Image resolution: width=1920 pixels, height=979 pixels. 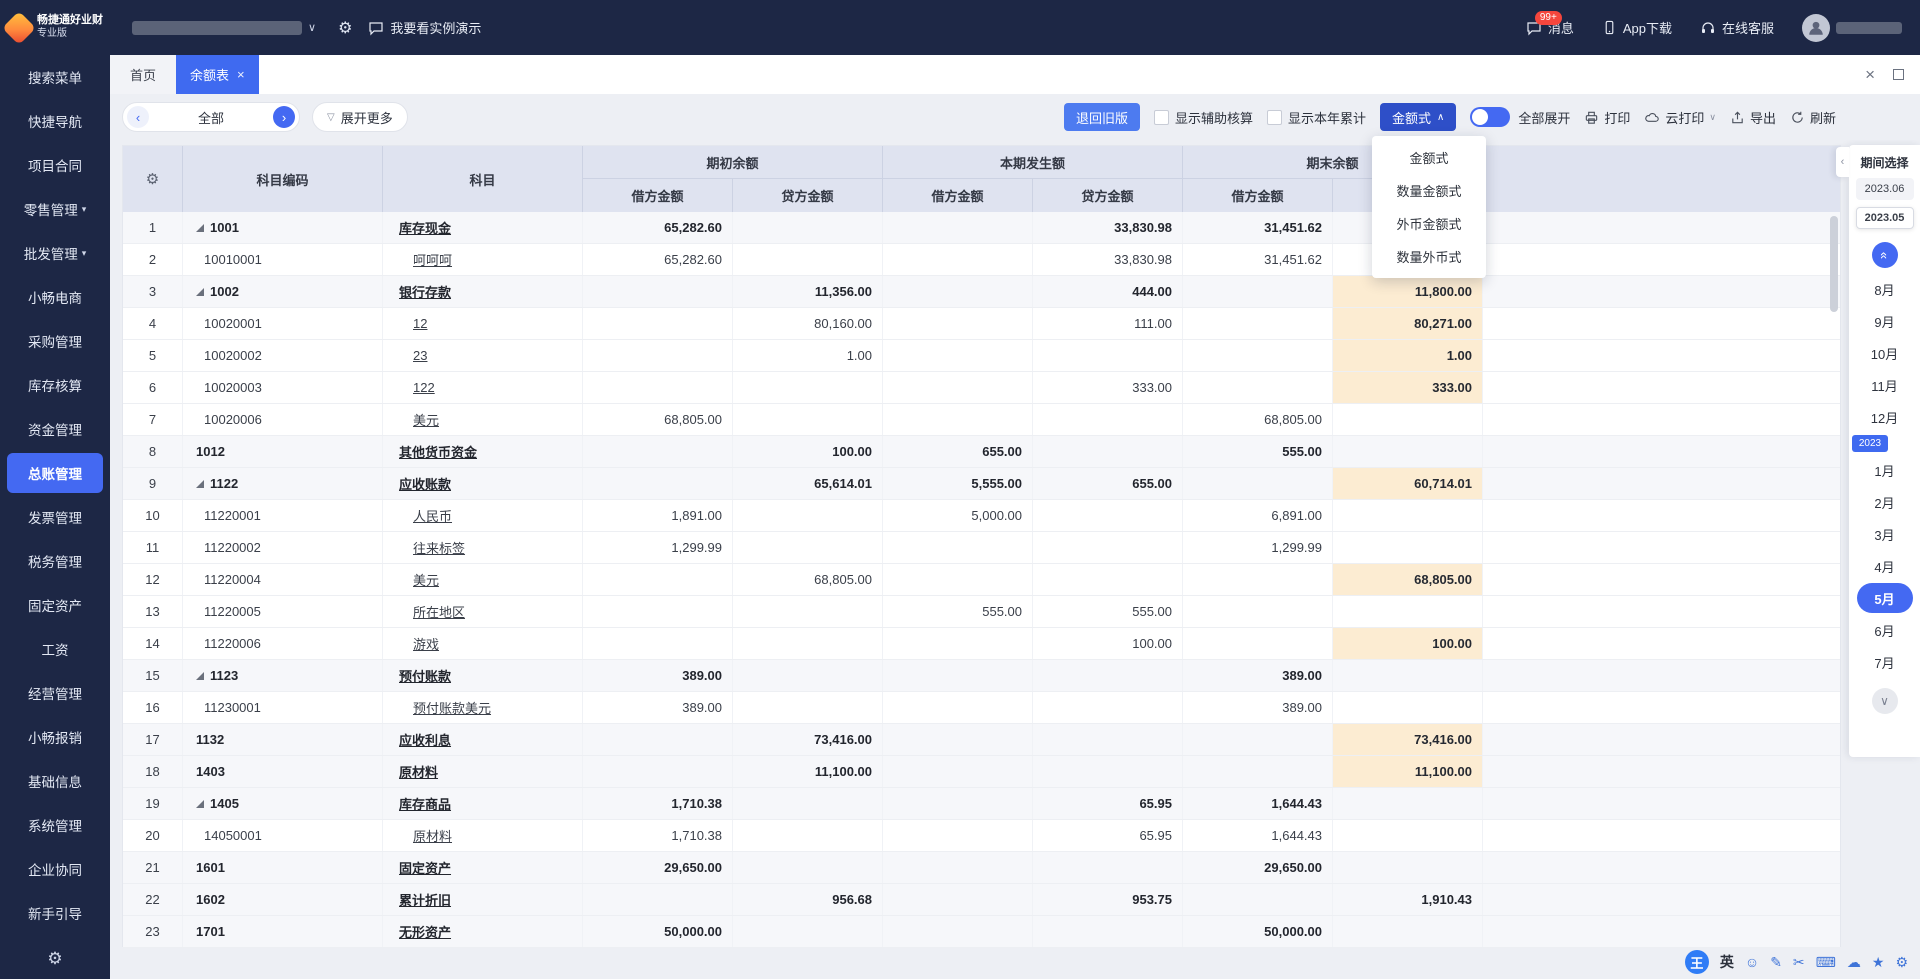 I want to click on ime-language-toggle: 英, so click(x=1726, y=962).